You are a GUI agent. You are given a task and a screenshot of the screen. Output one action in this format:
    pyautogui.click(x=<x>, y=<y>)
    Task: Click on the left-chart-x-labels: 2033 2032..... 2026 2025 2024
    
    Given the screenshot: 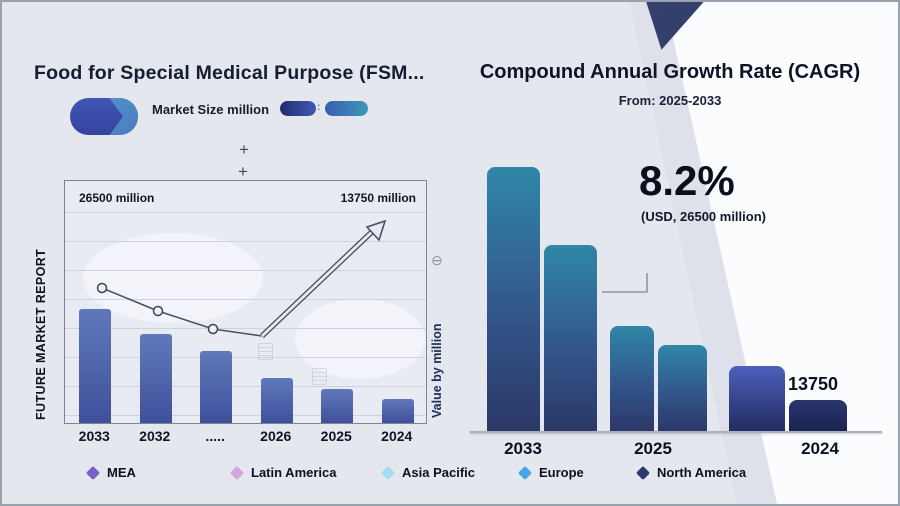 What is the action you would take?
    pyautogui.click(x=245, y=438)
    